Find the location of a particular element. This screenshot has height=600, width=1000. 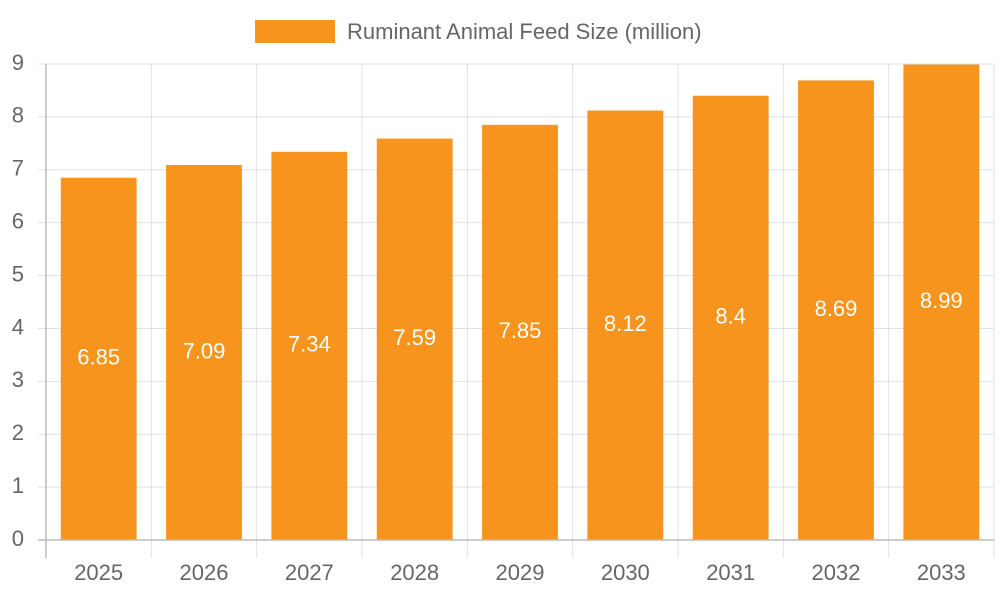

y-tick-label: 3 is located at coordinates (18, 379).